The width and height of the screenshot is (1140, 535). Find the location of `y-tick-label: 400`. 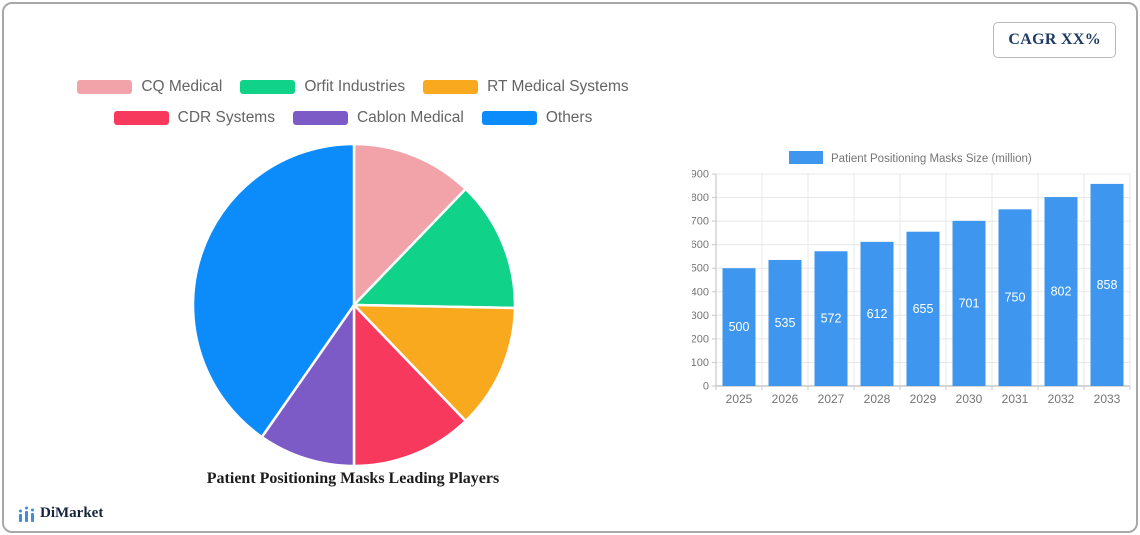

y-tick-label: 400 is located at coordinates (700, 292).